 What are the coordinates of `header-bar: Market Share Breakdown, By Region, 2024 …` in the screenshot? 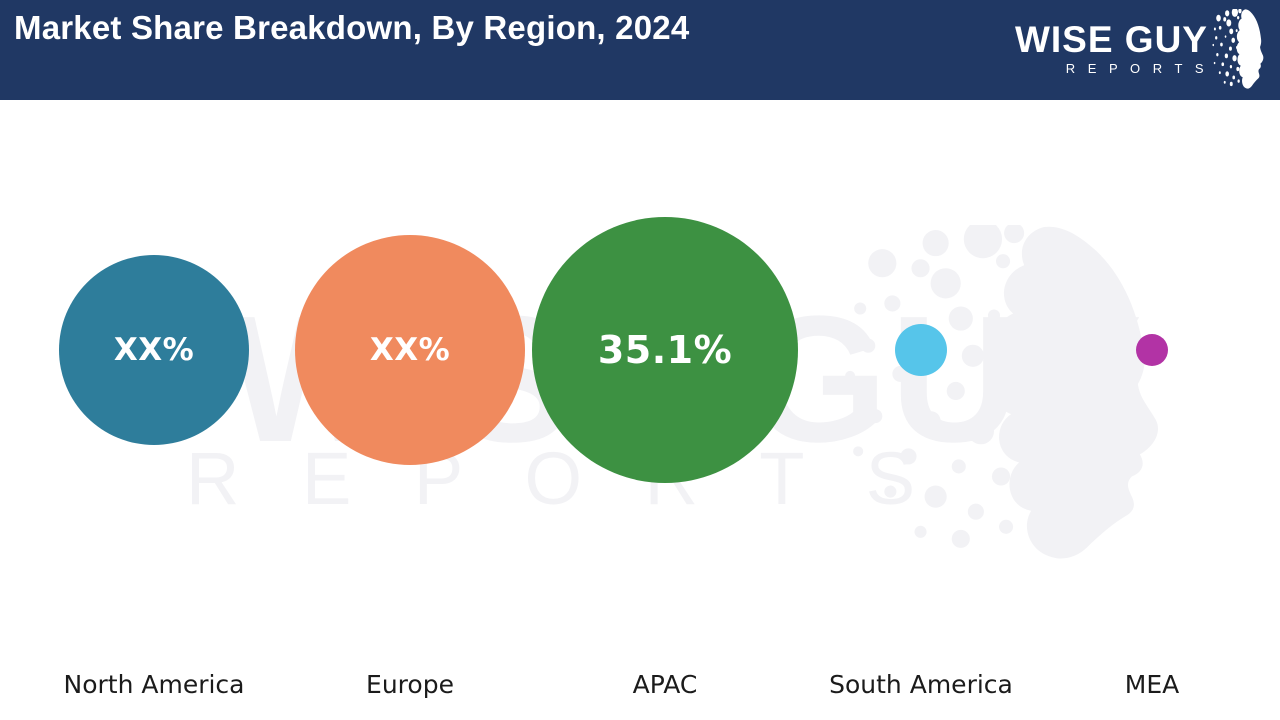 It's located at (640, 50).